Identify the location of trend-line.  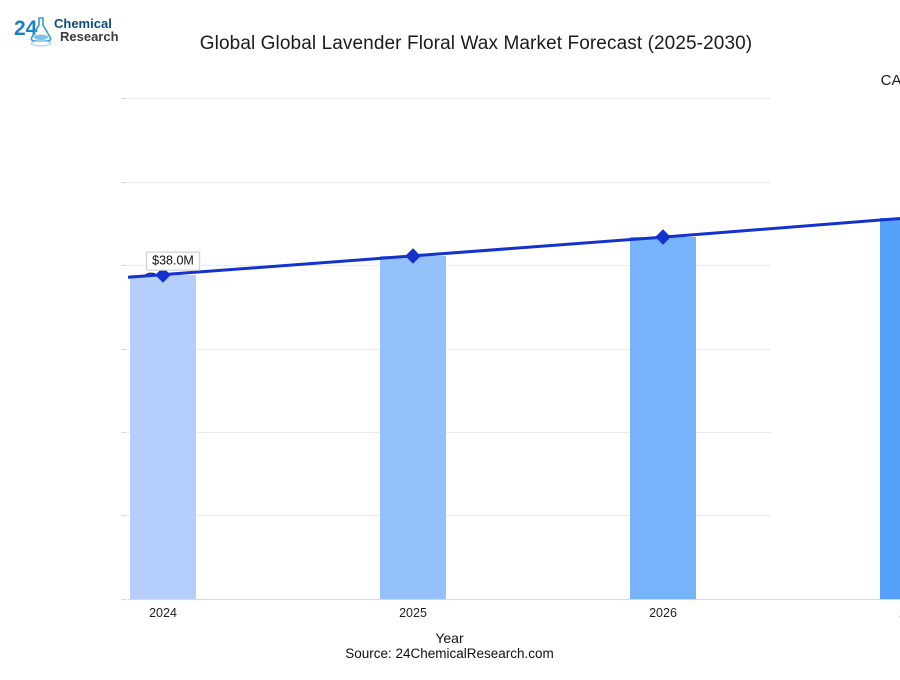
(514, 248).